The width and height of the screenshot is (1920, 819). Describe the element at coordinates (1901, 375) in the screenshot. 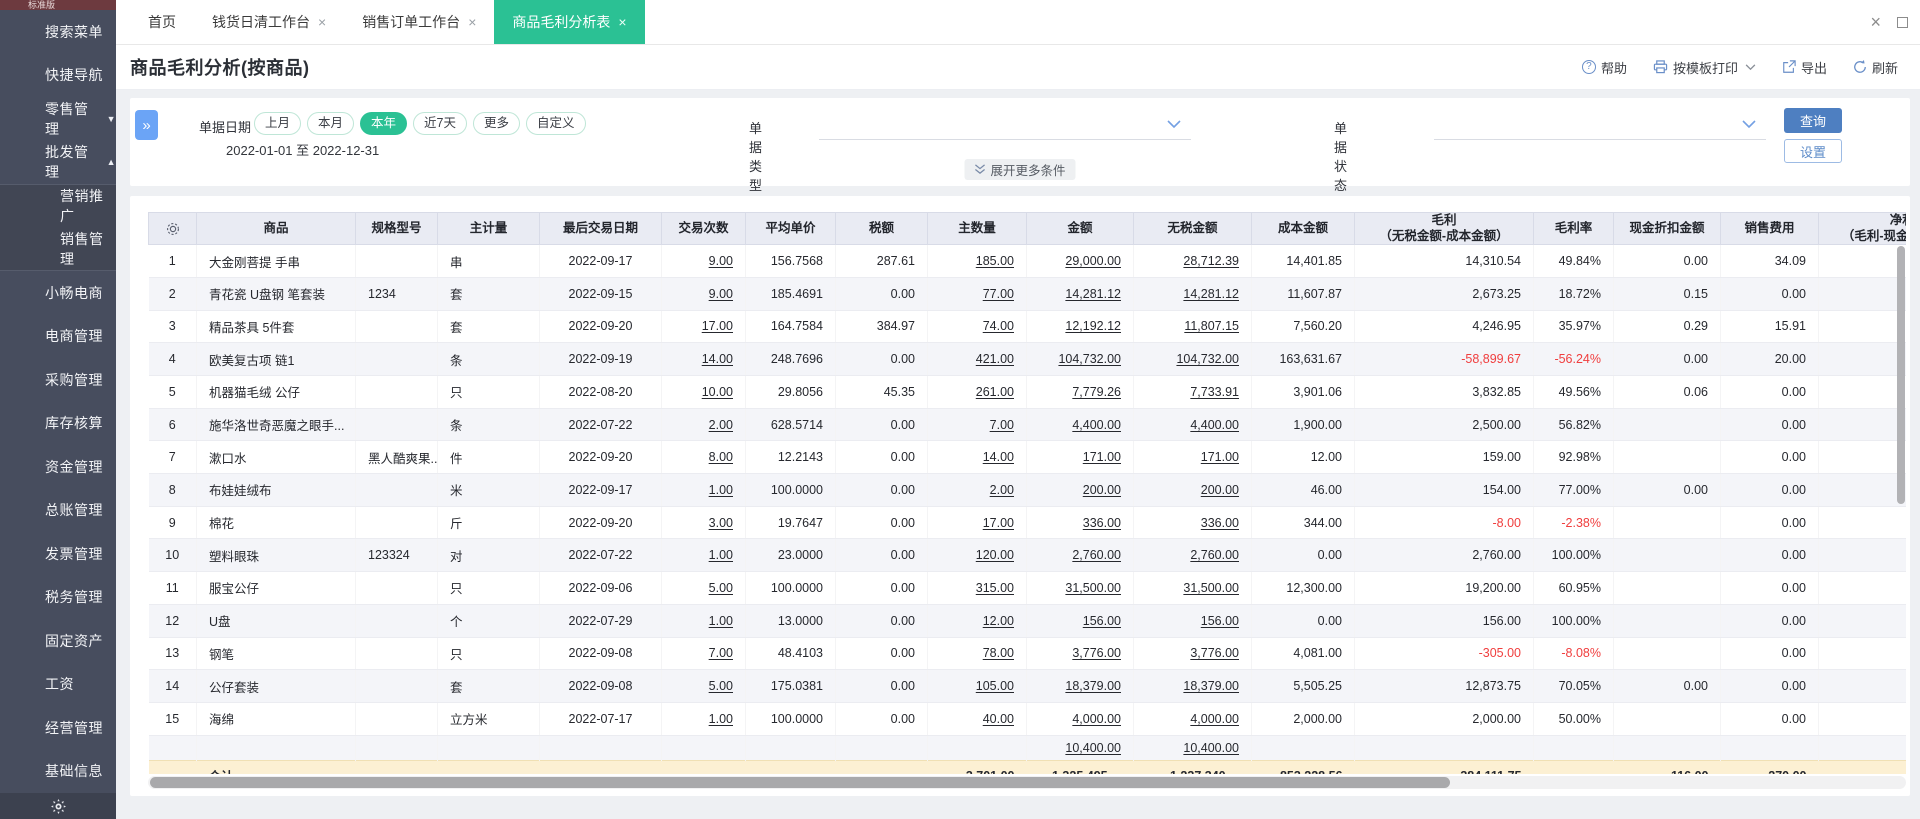

I see `vertical-scrollbar-thumb` at that location.